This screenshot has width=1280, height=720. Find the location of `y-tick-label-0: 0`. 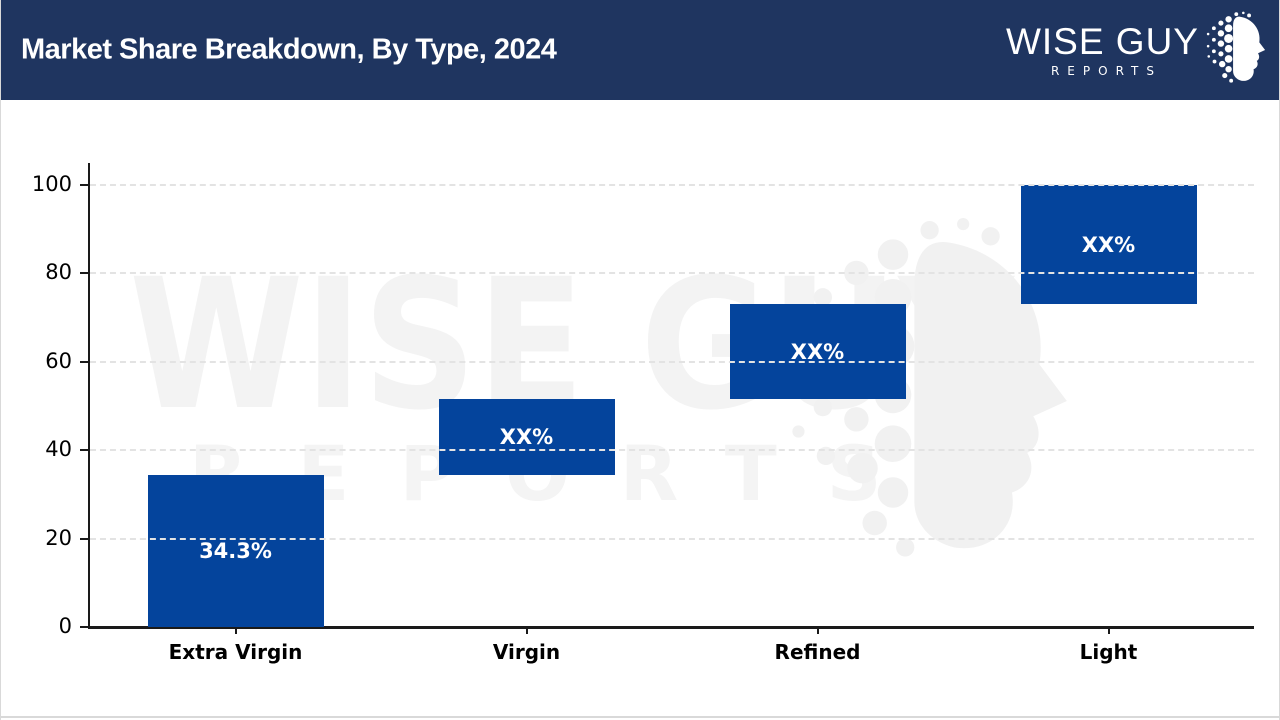

y-tick-label-0: 0 is located at coordinates (65, 626).